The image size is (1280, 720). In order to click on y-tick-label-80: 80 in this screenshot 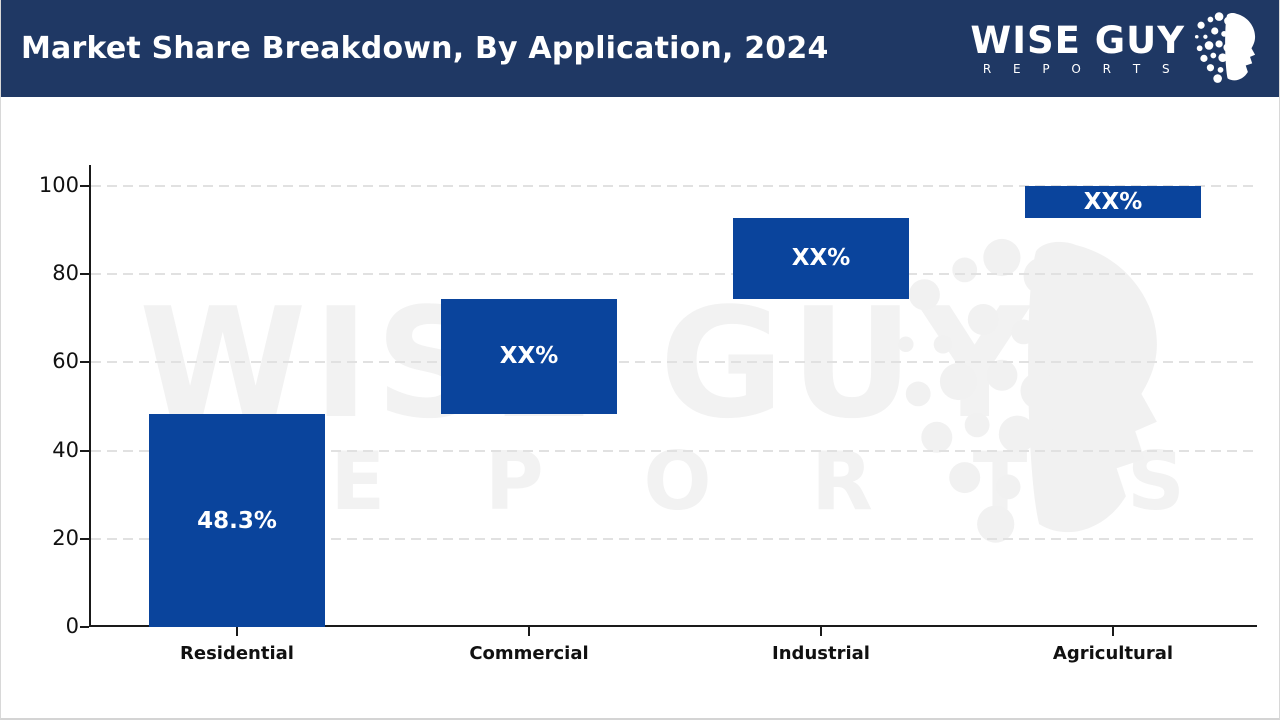, I will do `click(65, 273)`.